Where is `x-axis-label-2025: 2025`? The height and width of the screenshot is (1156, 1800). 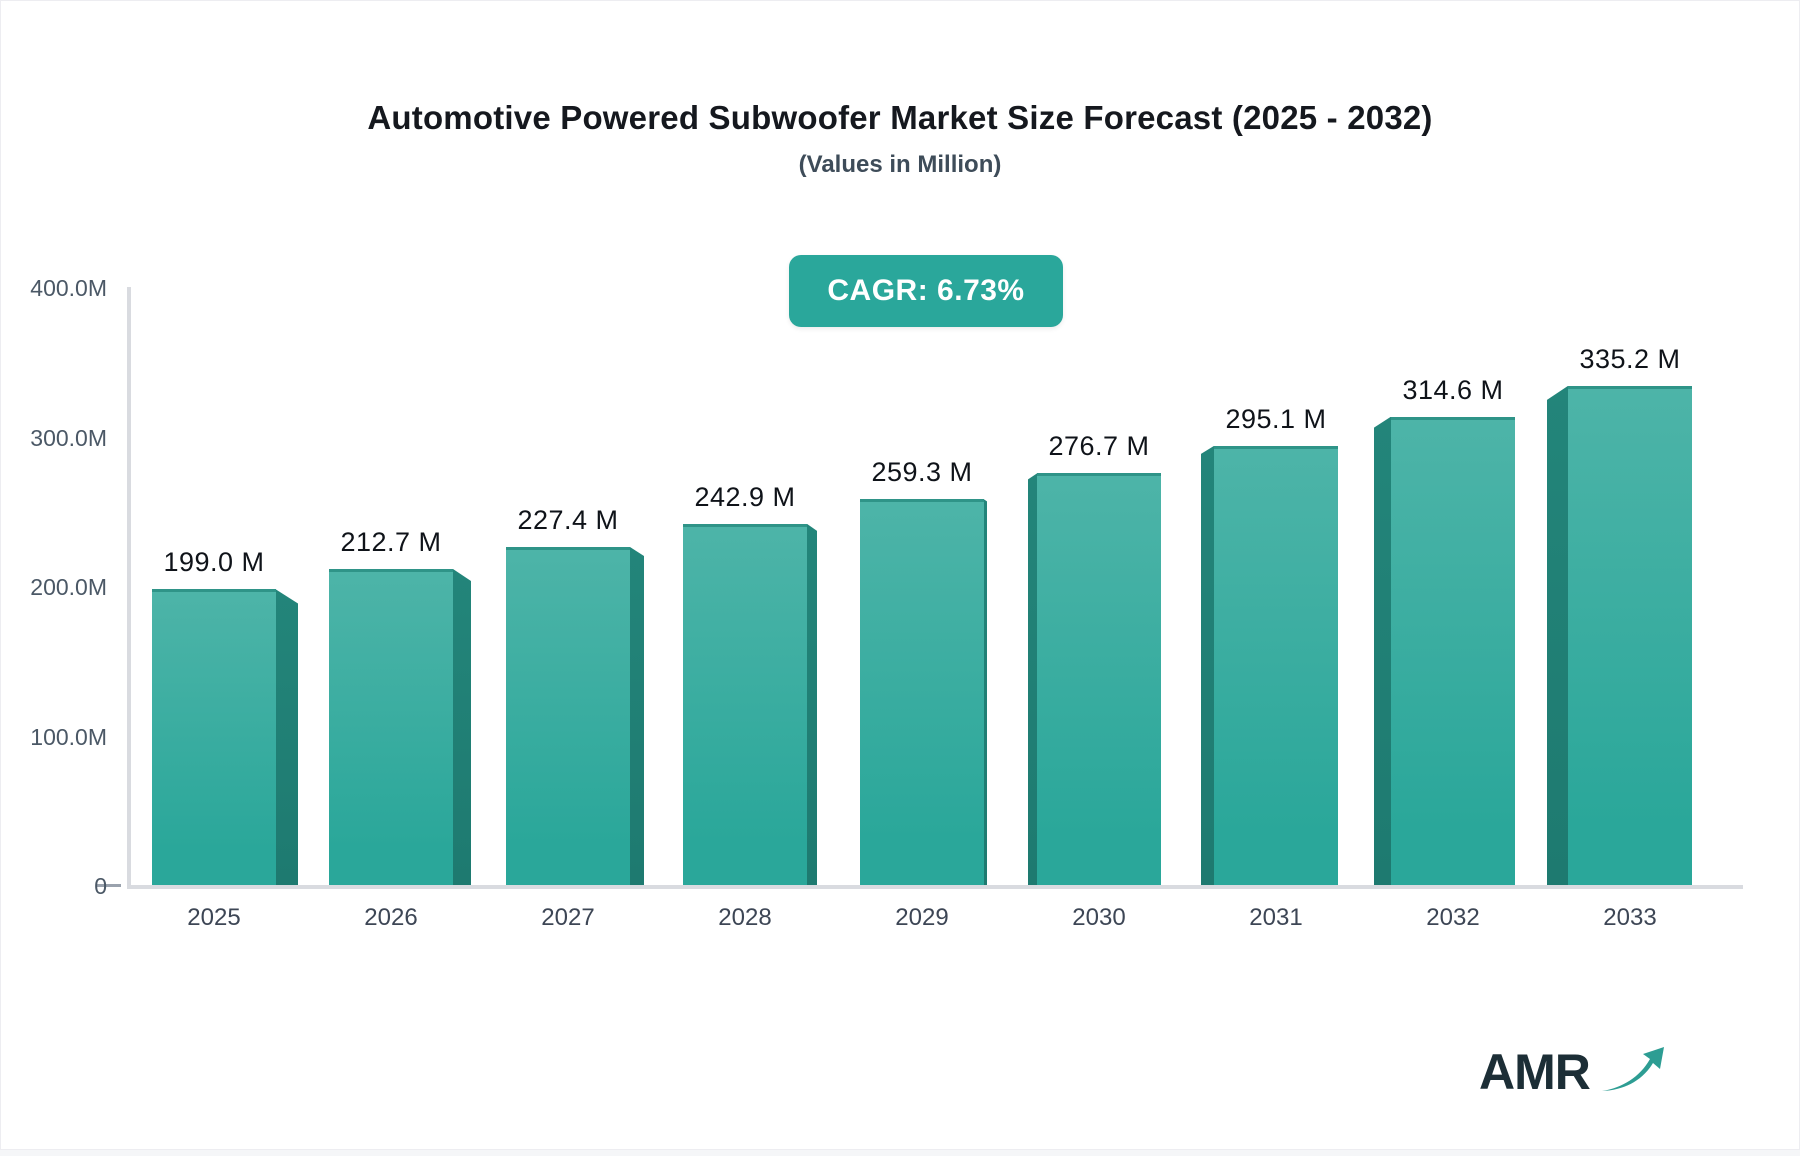
x-axis-label-2025: 2025 is located at coordinates (214, 917).